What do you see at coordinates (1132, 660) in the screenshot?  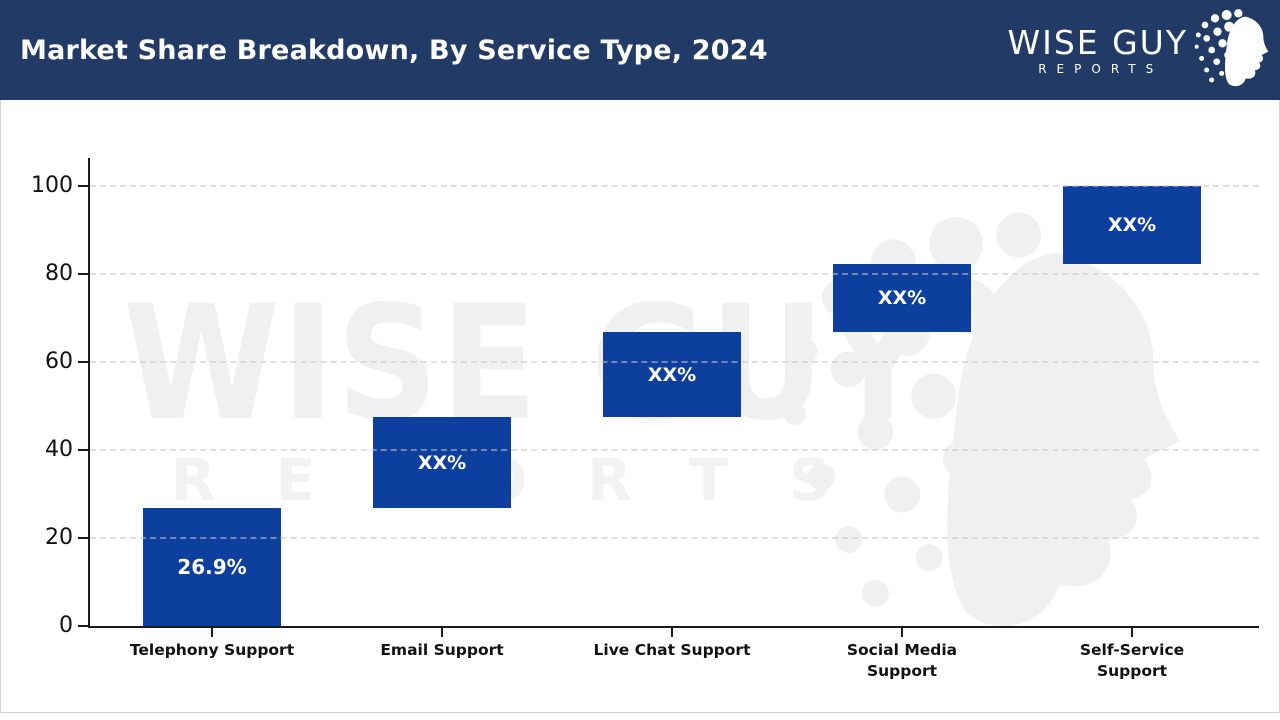 I see `x-category-label: Self-Service Support` at bounding box center [1132, 660].